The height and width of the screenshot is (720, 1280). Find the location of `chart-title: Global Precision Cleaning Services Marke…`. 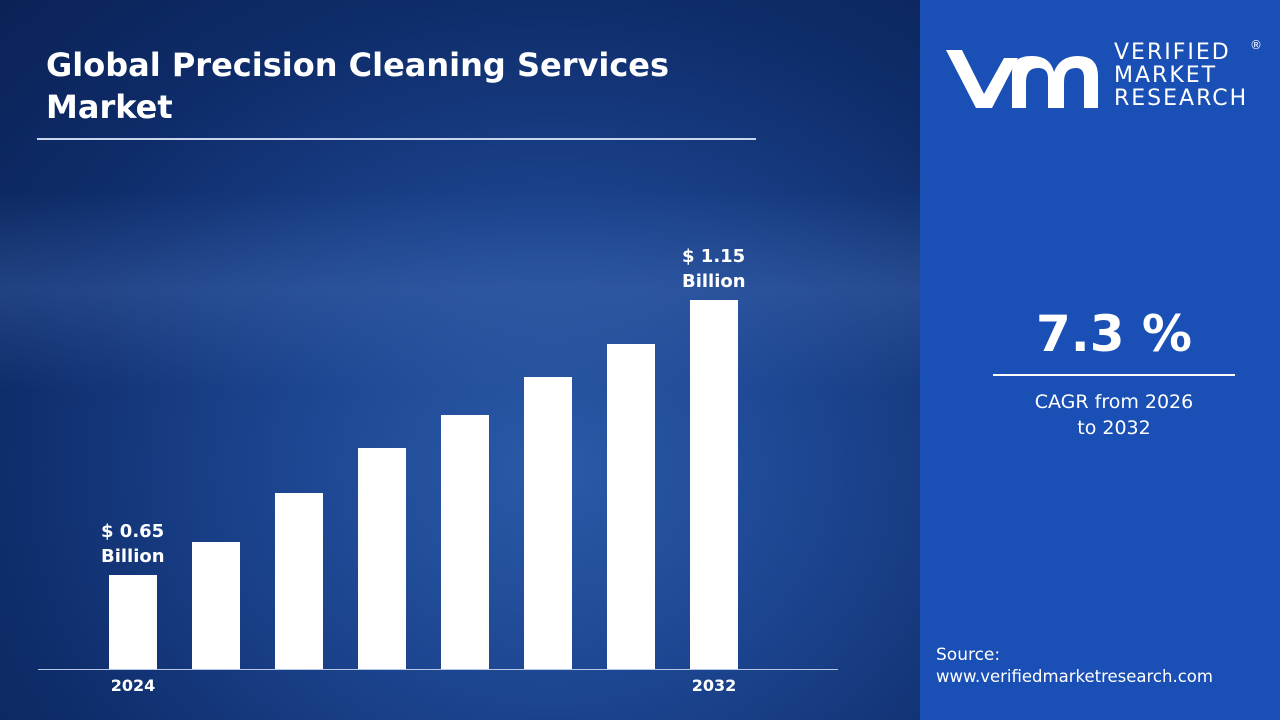

chart-title: Global Precision Cleaning Services Marke… is located at coordinates (358, 86).